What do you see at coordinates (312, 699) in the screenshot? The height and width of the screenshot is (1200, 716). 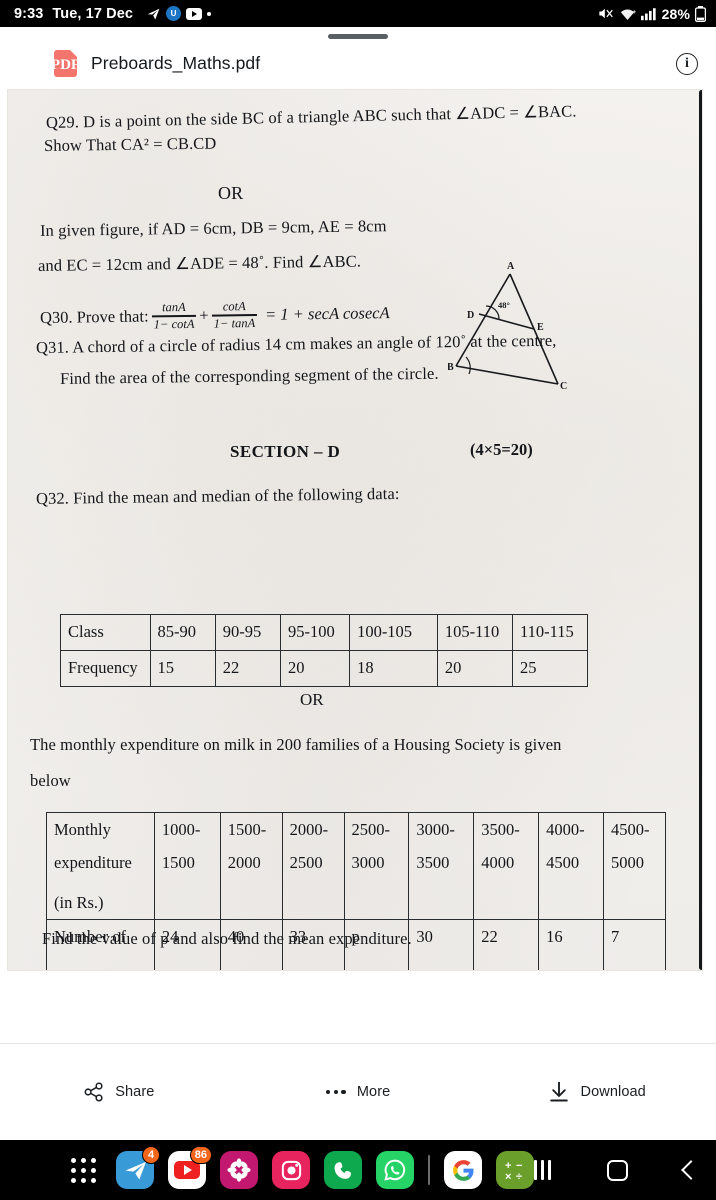 I see `q32-or: OR` at bounding box center [312, 699].